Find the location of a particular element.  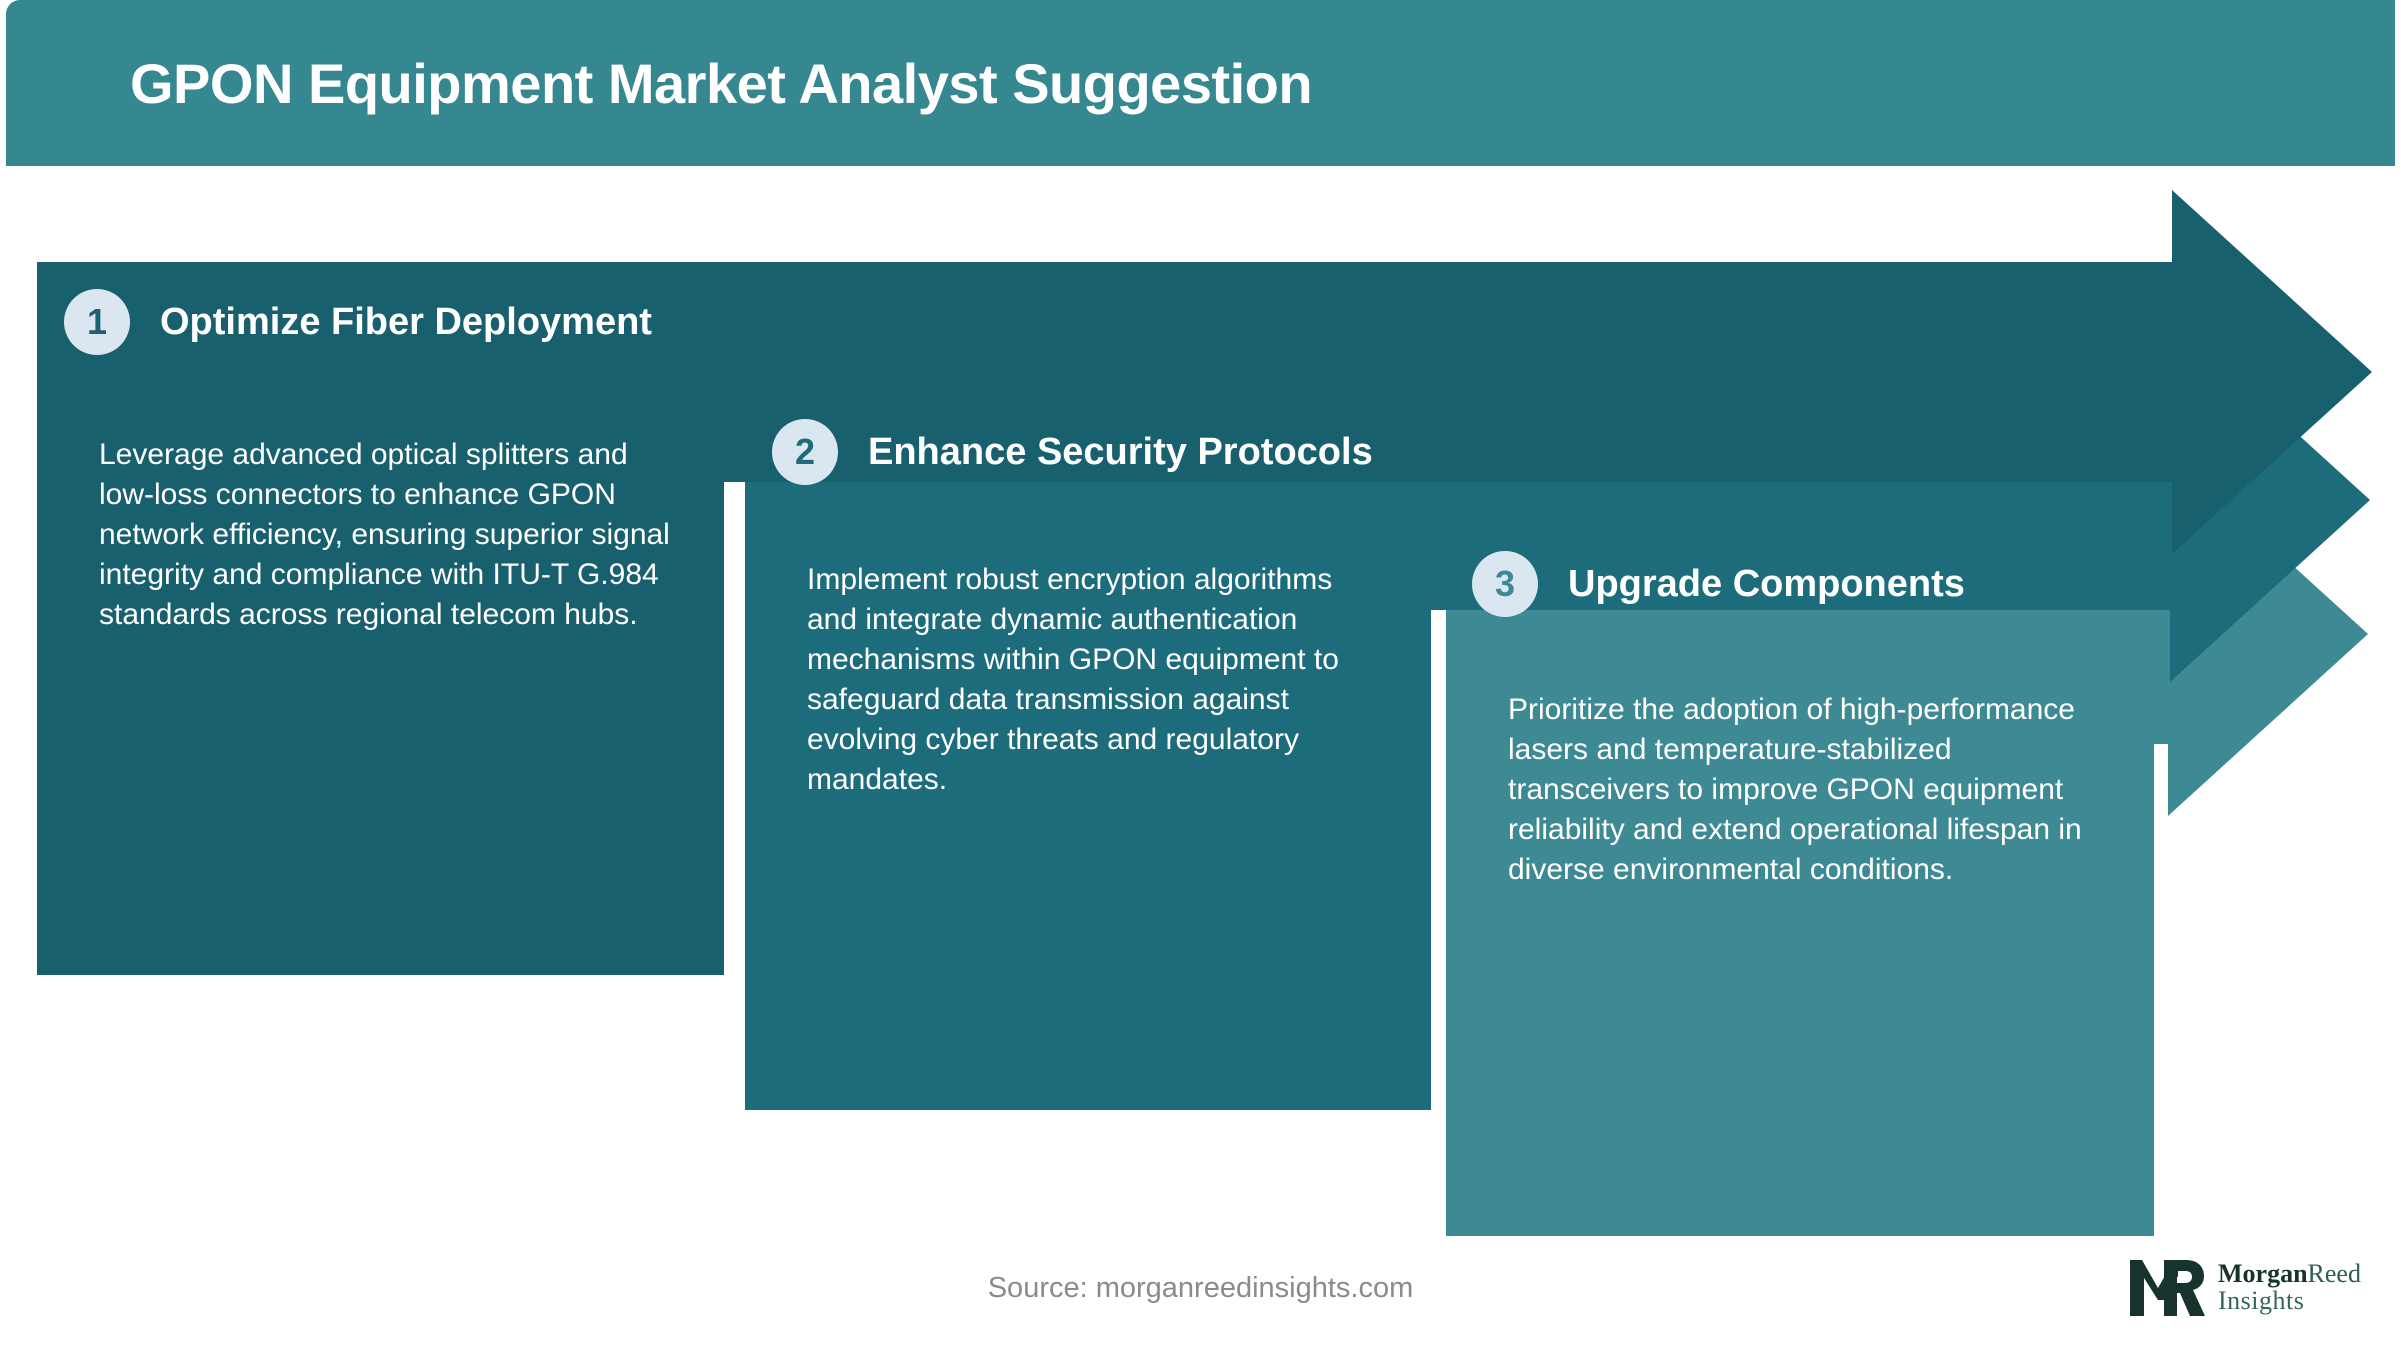

step-header-3: 3 Upgrade Components is located at coordinates (1718, 584).